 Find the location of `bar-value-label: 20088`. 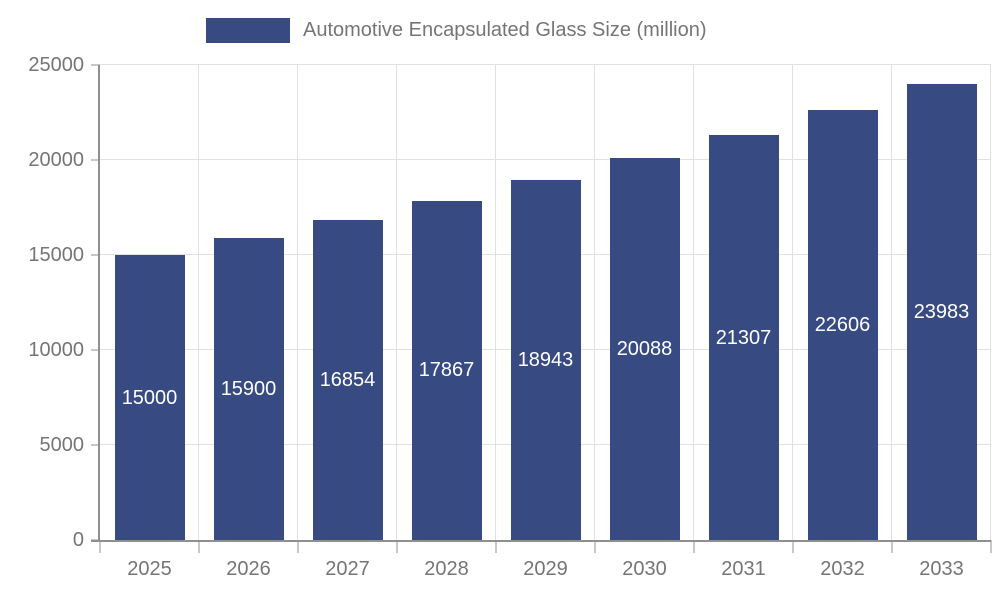

bar-value-label: 20088 is located at coordinates (644, 349).